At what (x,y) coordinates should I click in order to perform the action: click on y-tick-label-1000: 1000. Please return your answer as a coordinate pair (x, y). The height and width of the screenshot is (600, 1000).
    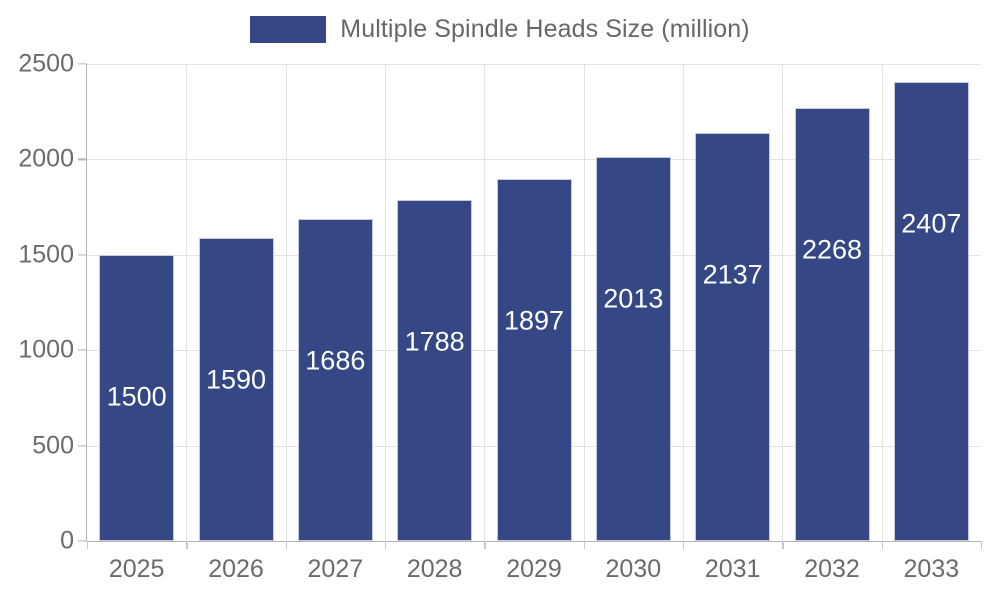
    Looking at the image, I should click on (46, 349).